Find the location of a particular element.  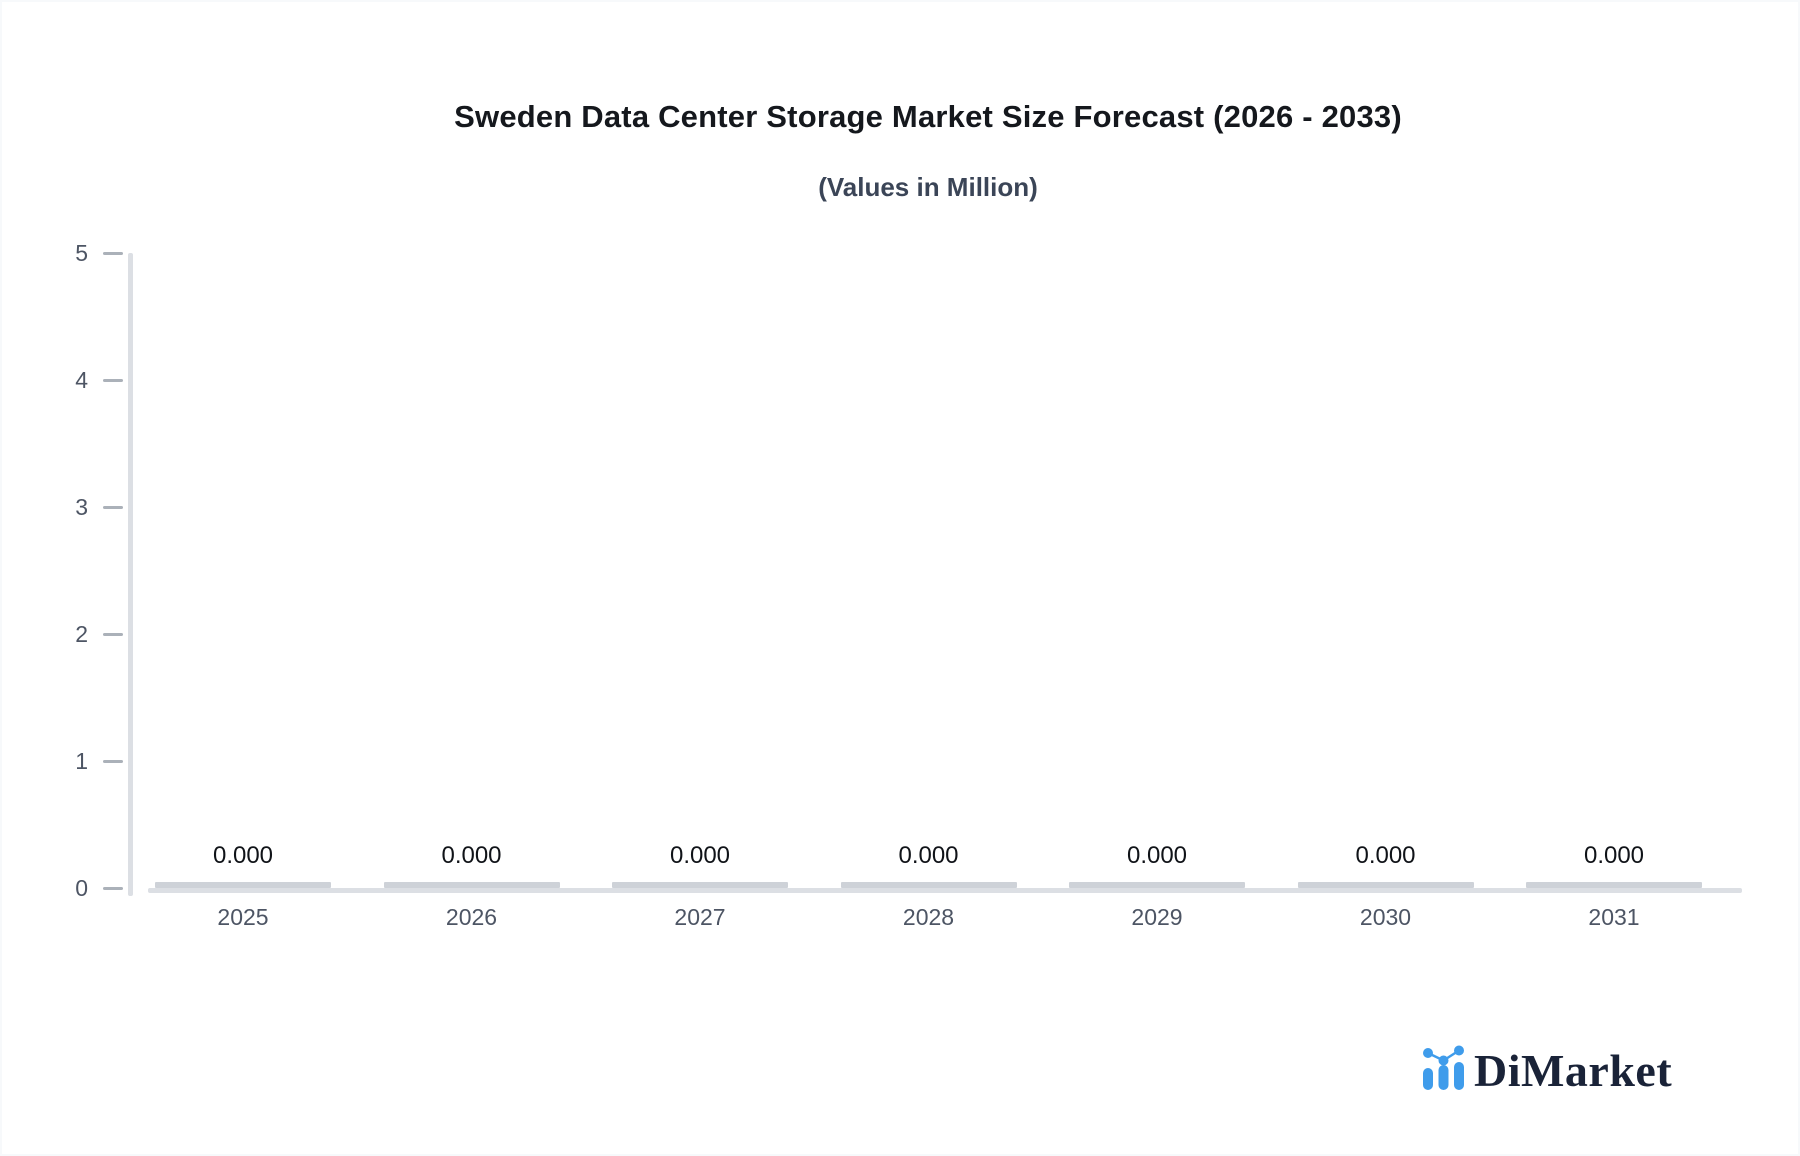

bar-2026 is located at coordinates (471, 885).